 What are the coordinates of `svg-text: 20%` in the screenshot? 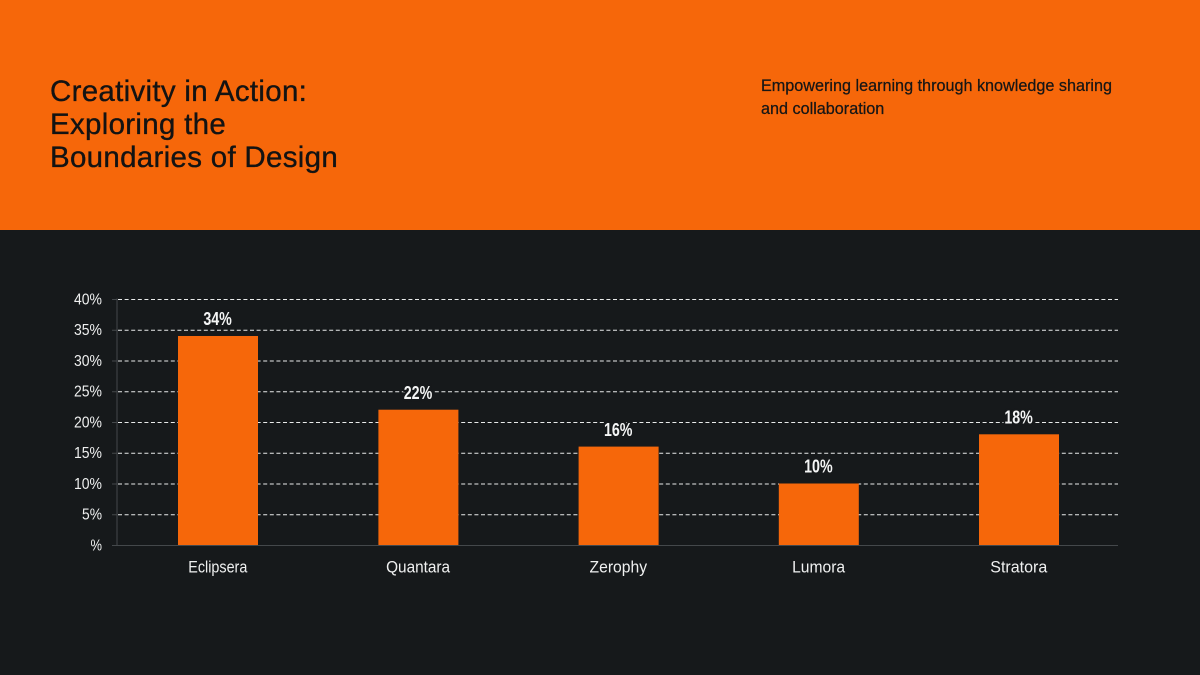 It's located at (88, 422).